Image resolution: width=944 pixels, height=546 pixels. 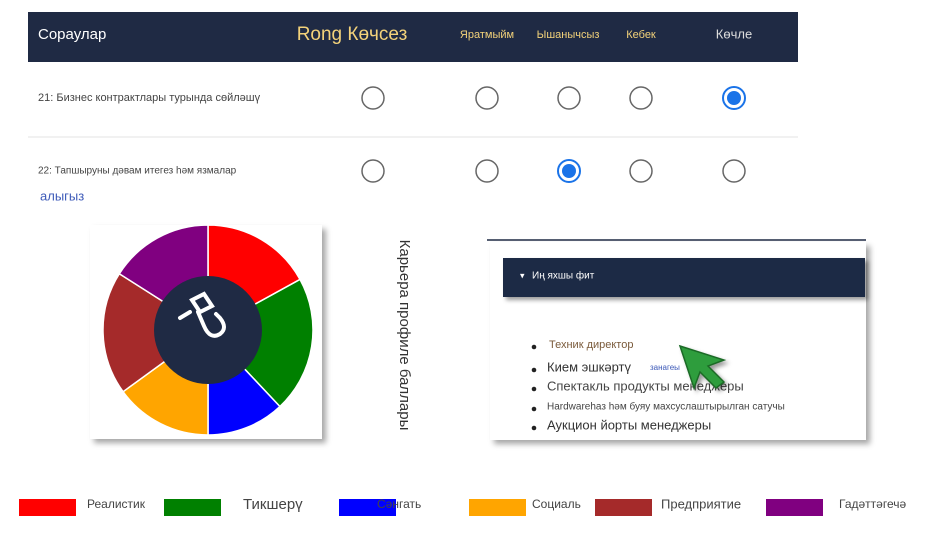 What do you see at coordinates (629, 424) in the screenshot?
I see `best-fit-item: Аукцион йорты менеджеры` at bounding box center [629, 424].